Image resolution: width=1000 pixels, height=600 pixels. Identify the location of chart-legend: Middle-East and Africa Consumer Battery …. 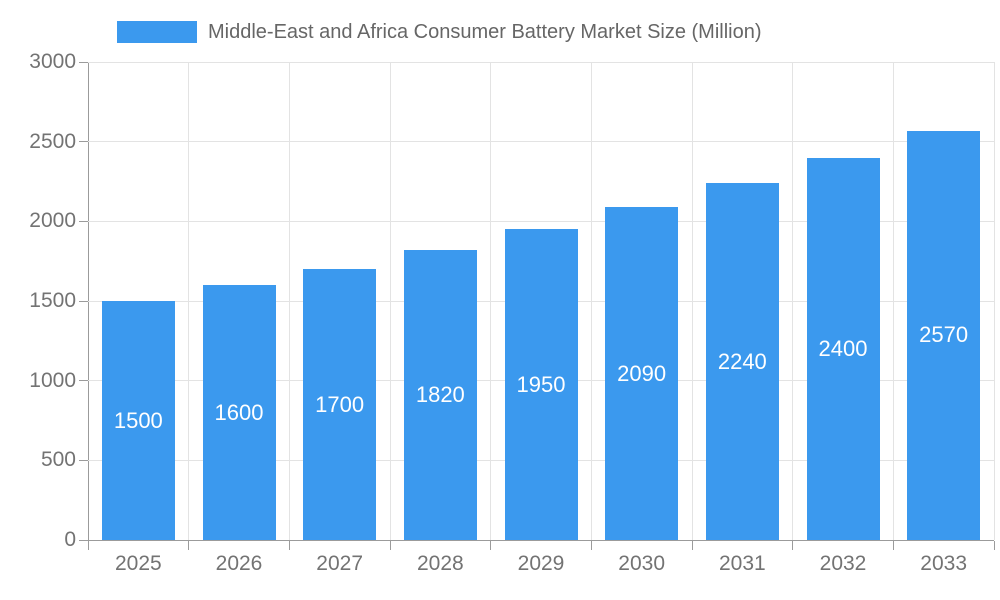
(439, 32).